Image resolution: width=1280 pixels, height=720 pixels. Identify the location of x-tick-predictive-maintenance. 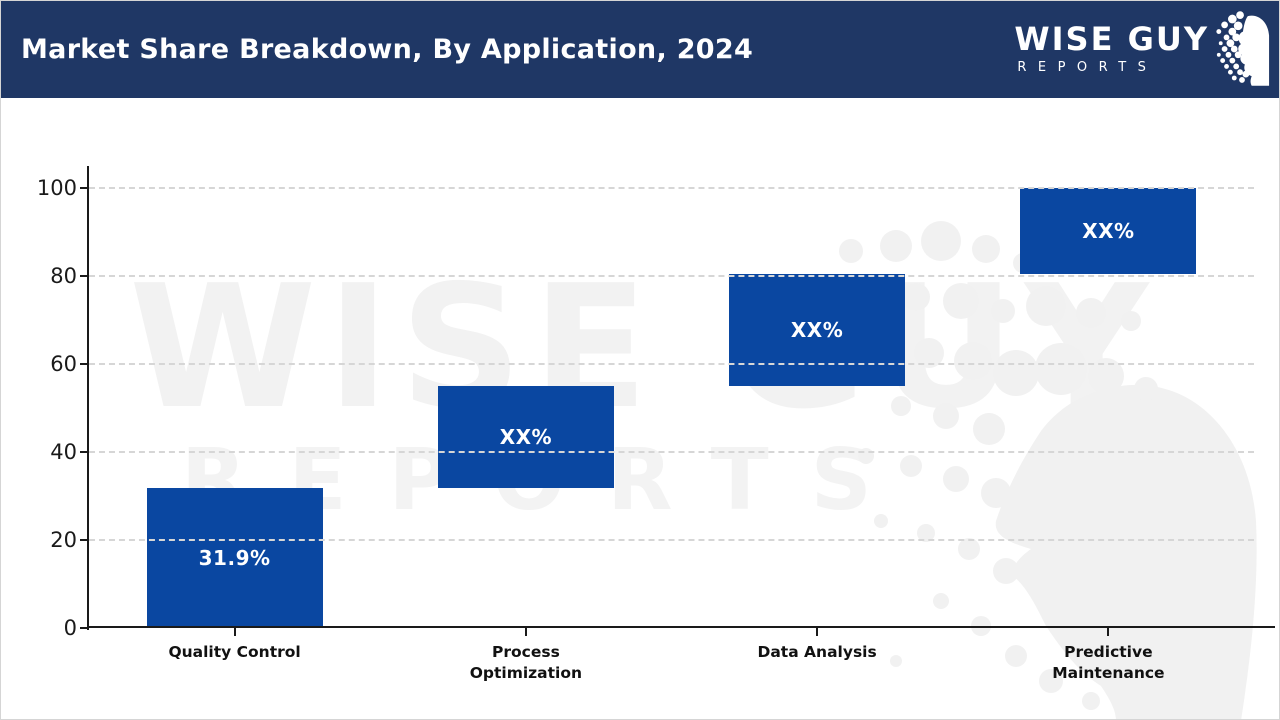
(1108, 632).